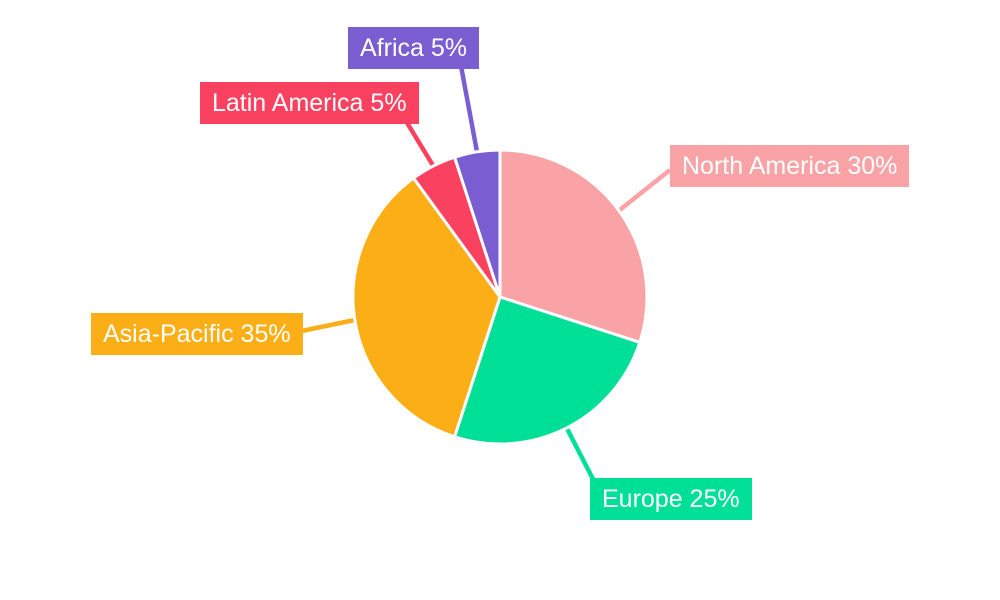  Describe the element at coordinates (197, 334) in the screenshot. I see `label-asia-pacific: Asia-Pacific 35%` at that location.